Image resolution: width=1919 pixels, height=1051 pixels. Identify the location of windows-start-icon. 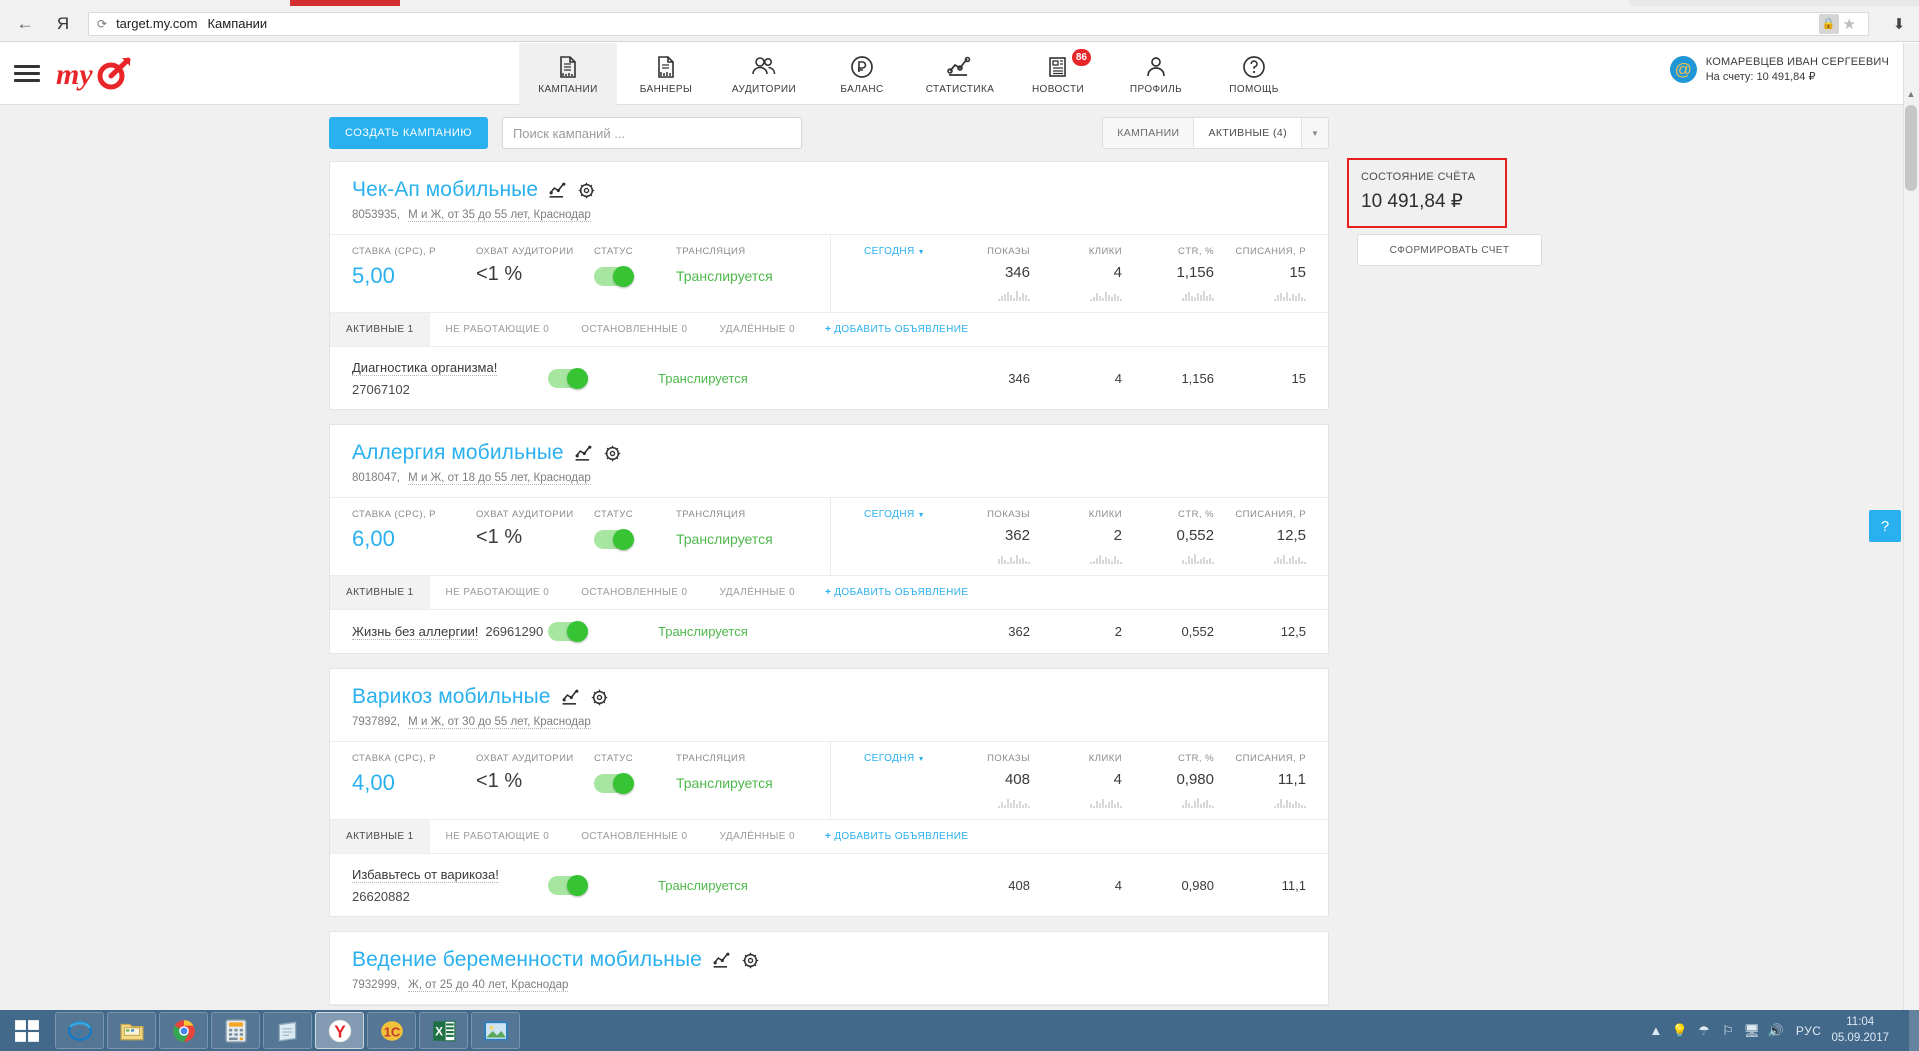
(27, 1030).